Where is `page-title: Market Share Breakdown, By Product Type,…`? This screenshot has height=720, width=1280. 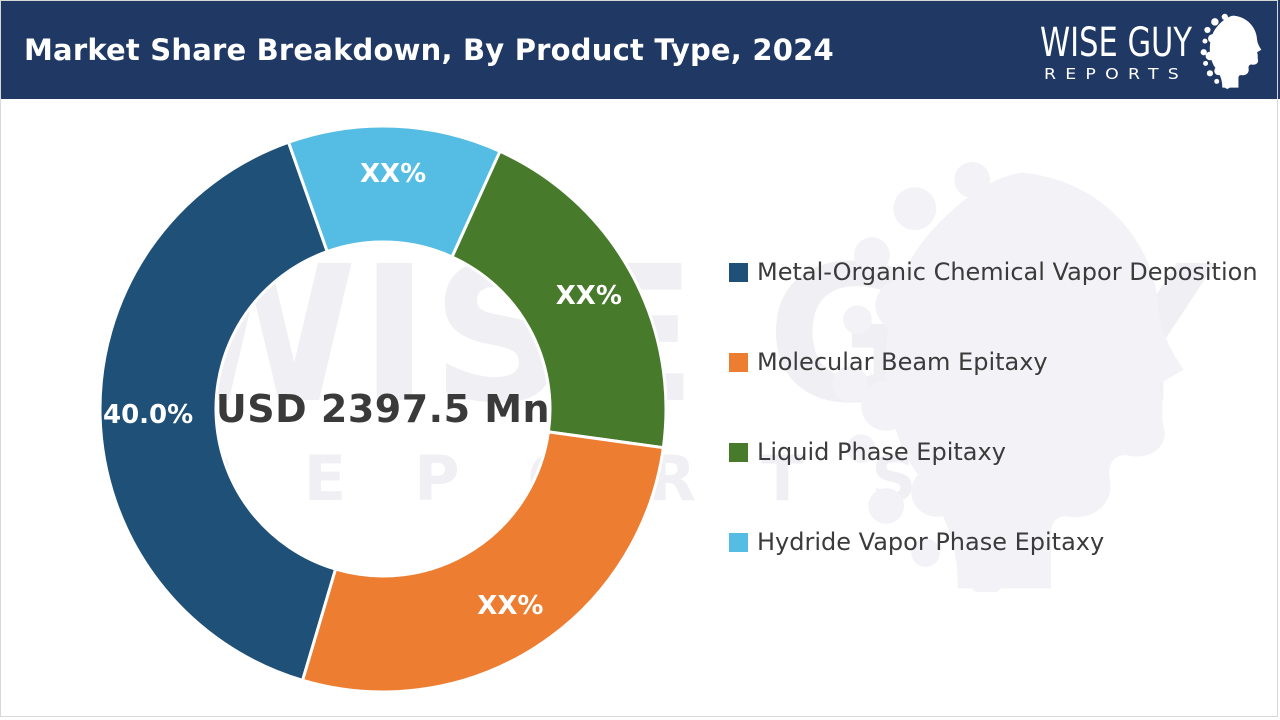 page-title: Market Share Breakdown, By Product Type,… is located at coordinates (429, 49).